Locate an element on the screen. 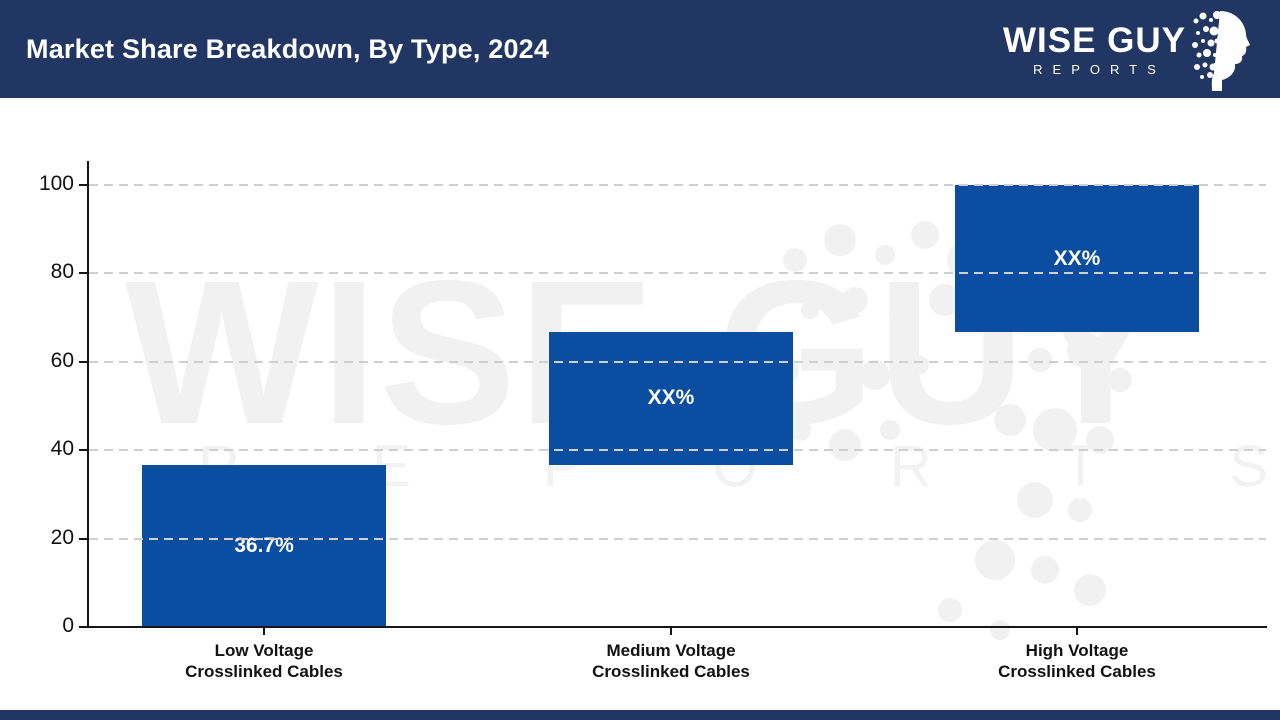  bar-value-label-3: XX% is located at coordinates (1077, 258).